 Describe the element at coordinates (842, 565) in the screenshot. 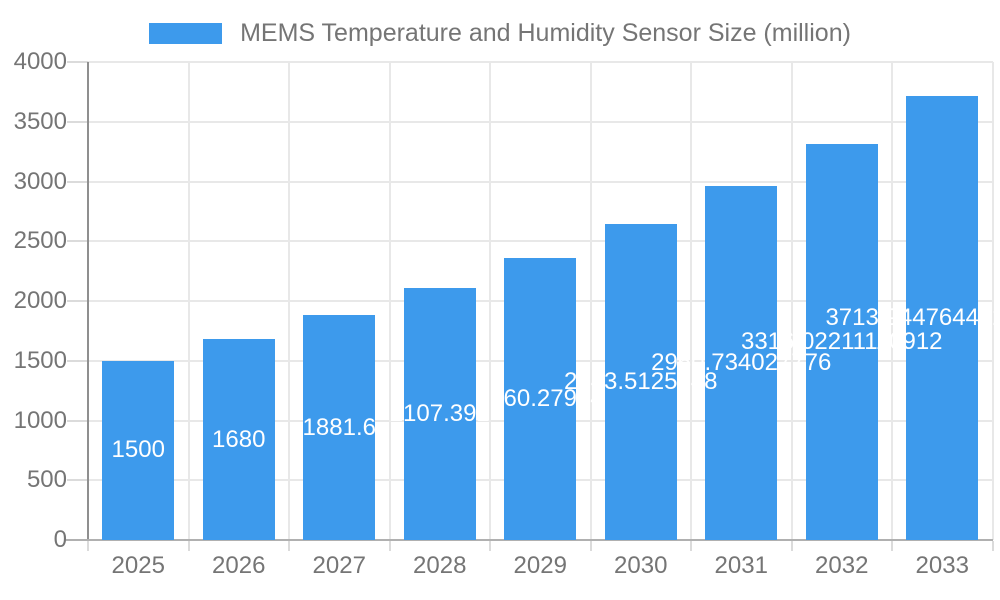

I see `x-axis-label-2032: 2032` at that location.